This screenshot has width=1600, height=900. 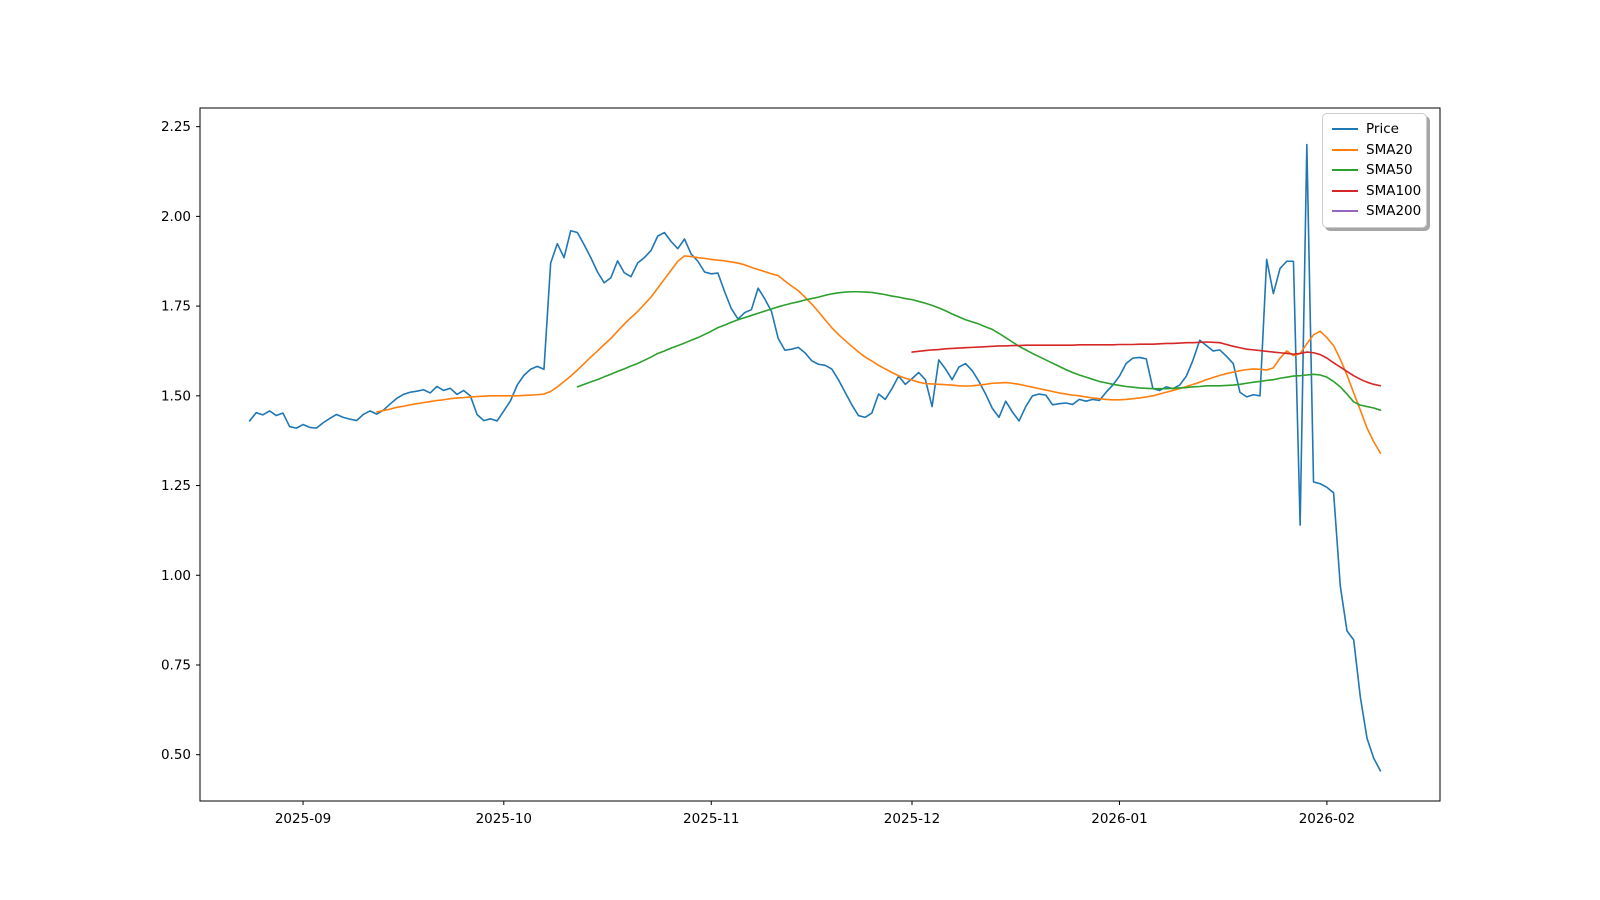 I want to click on y-tick-label: 0.50, so click(x=176, y=755).